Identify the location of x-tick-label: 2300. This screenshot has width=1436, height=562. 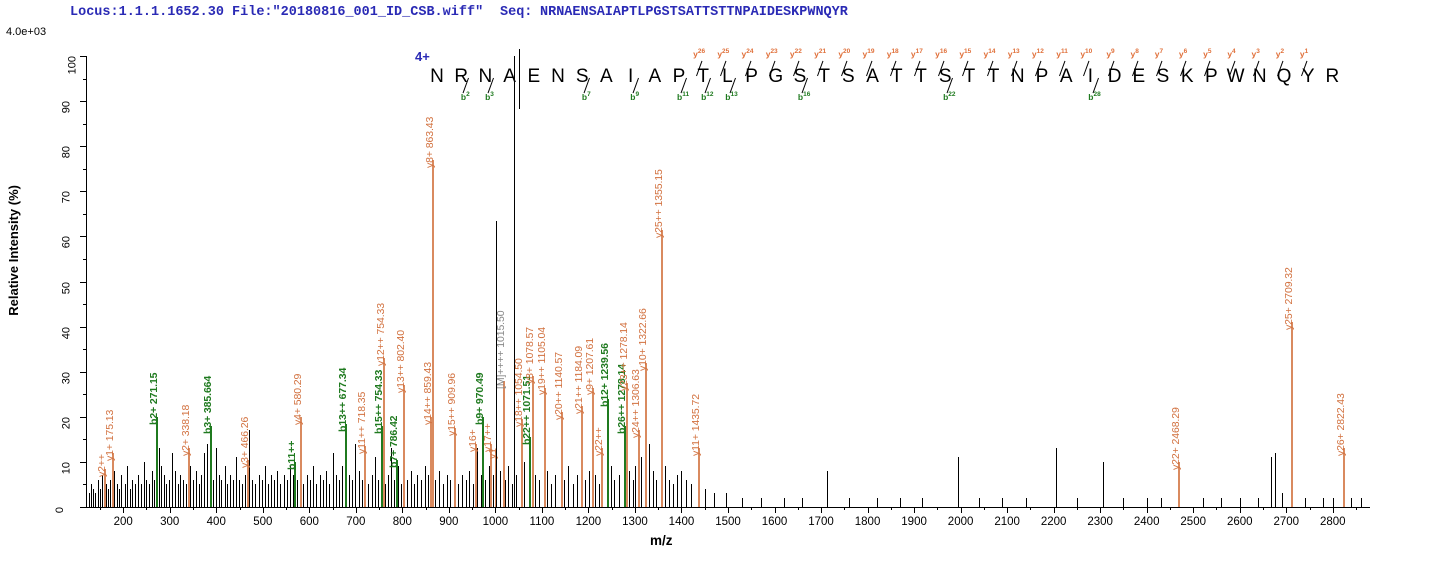
(1100, 522).